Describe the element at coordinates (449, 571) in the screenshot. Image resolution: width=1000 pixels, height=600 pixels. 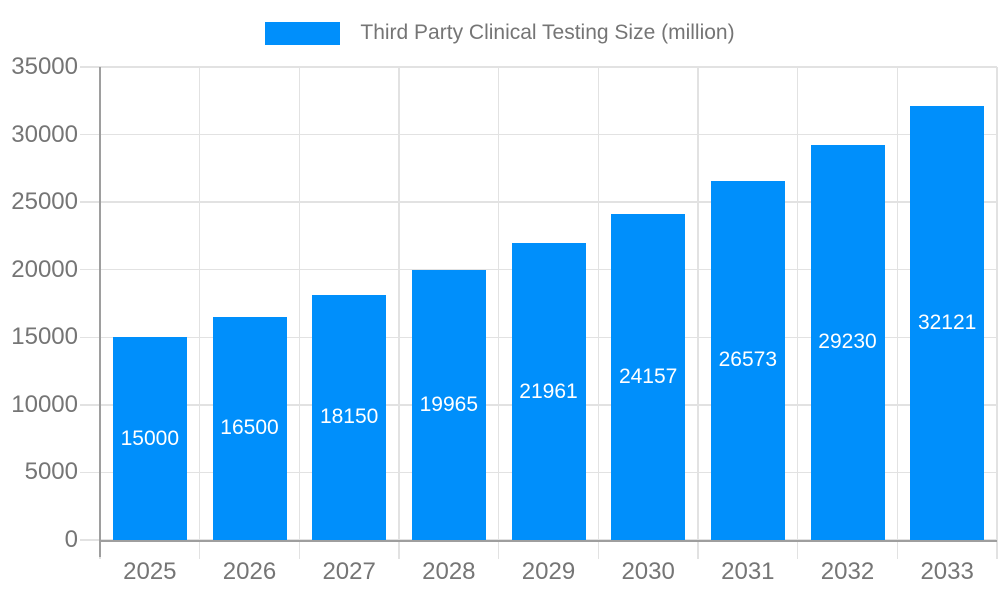
I see `x-axis-label: 2028` at that location.